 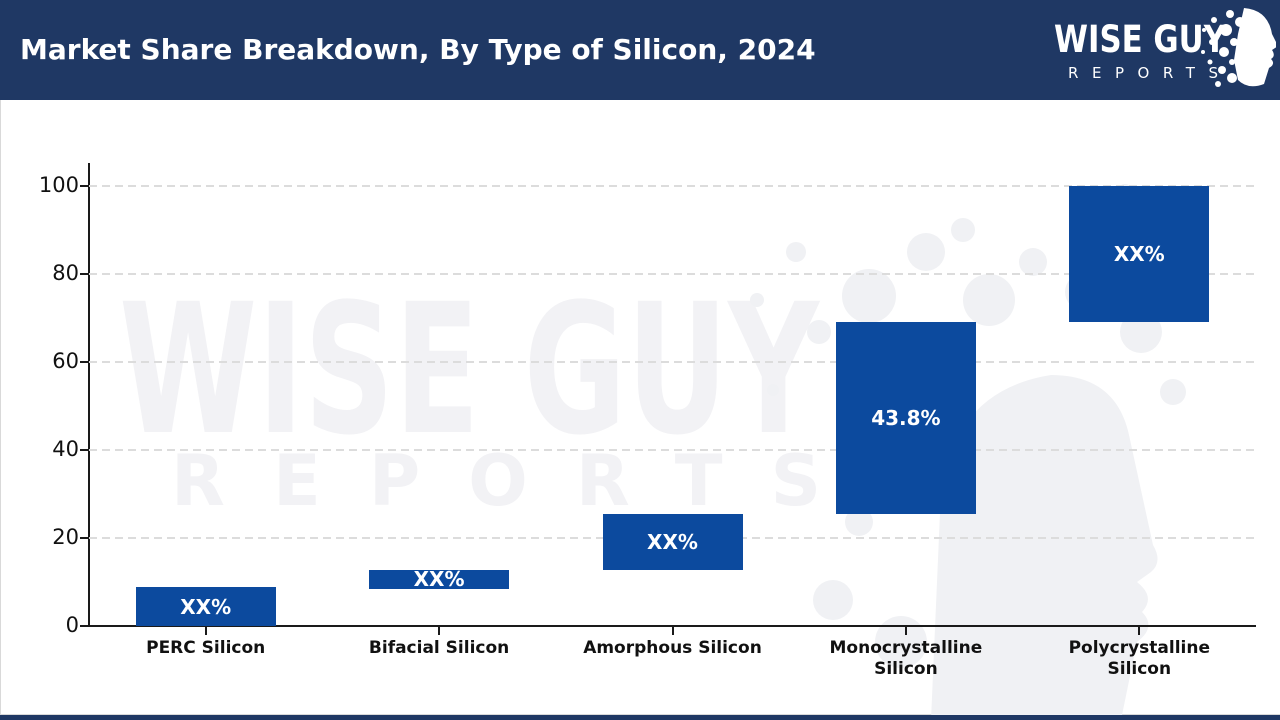 I want to click on bar-value-label: 43.8%, so click(x=906, y=417).